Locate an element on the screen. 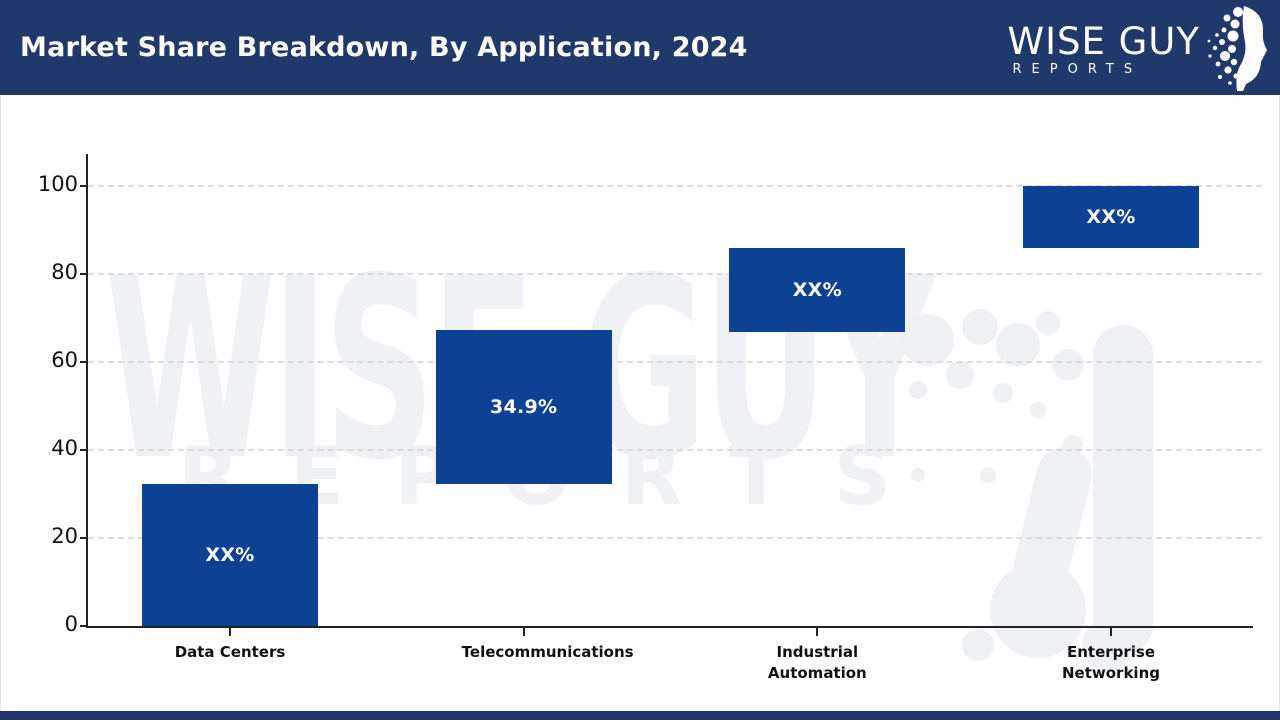 The height and width of the screenshot is (720, 1280). x-category-label-data-centers: Data Centers is located at coordinates (230, 652).